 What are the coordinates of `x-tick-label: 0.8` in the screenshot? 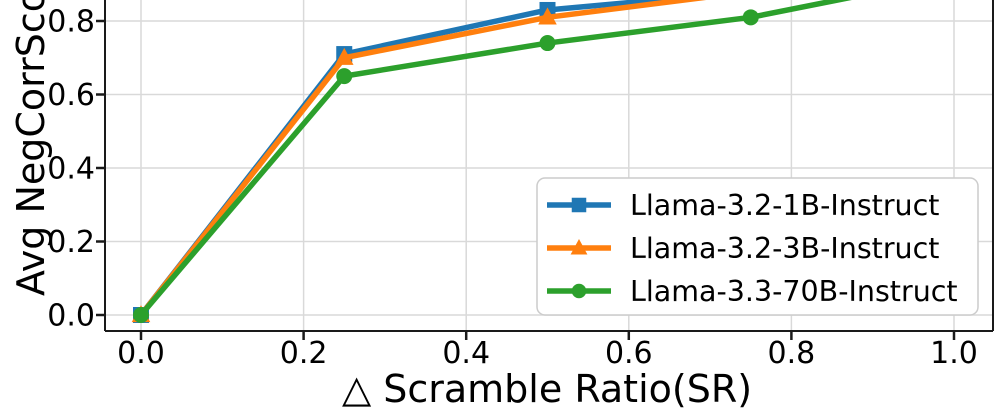 It's located at (792, 353).